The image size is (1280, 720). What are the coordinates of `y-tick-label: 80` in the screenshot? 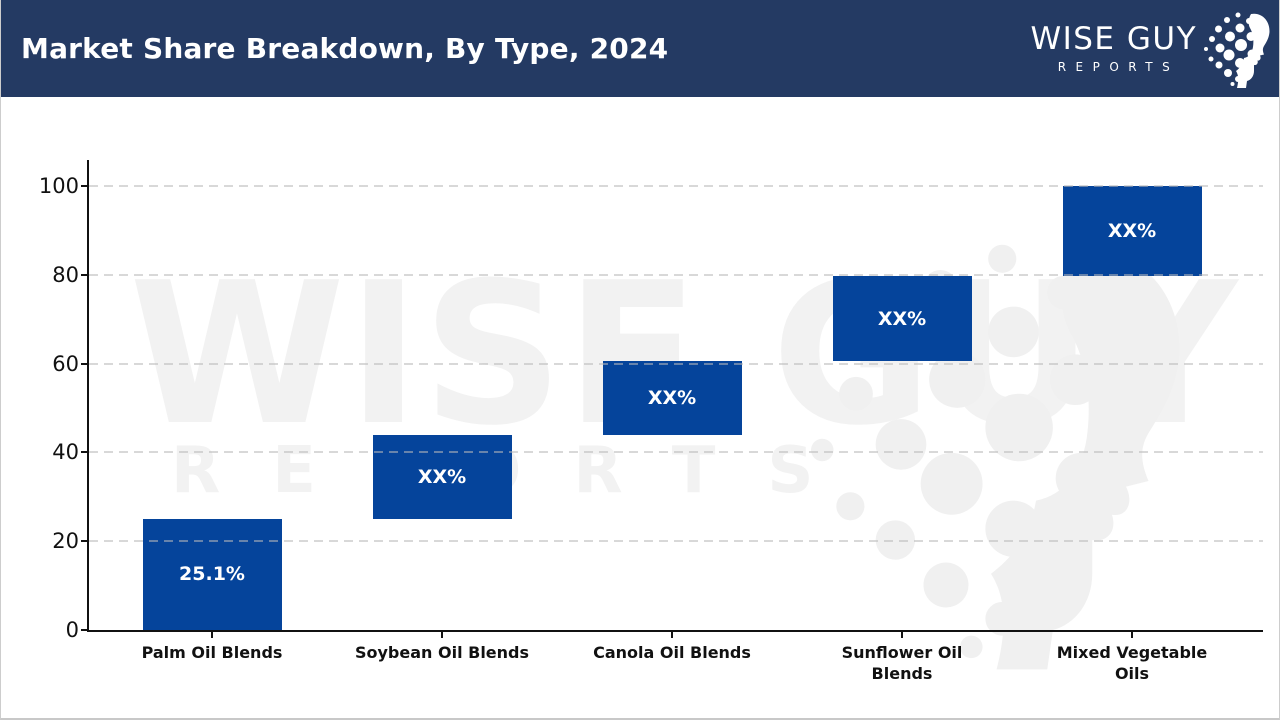 It's located at (65, 274).